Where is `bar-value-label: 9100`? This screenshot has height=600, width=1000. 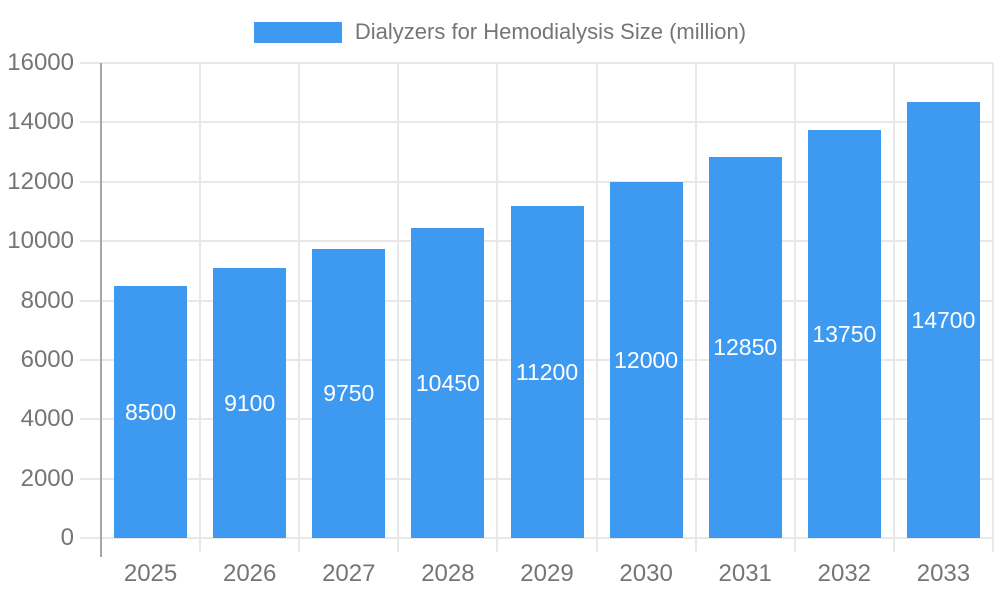
bar-value-label: 9100 is located at coordinates (250, 402).